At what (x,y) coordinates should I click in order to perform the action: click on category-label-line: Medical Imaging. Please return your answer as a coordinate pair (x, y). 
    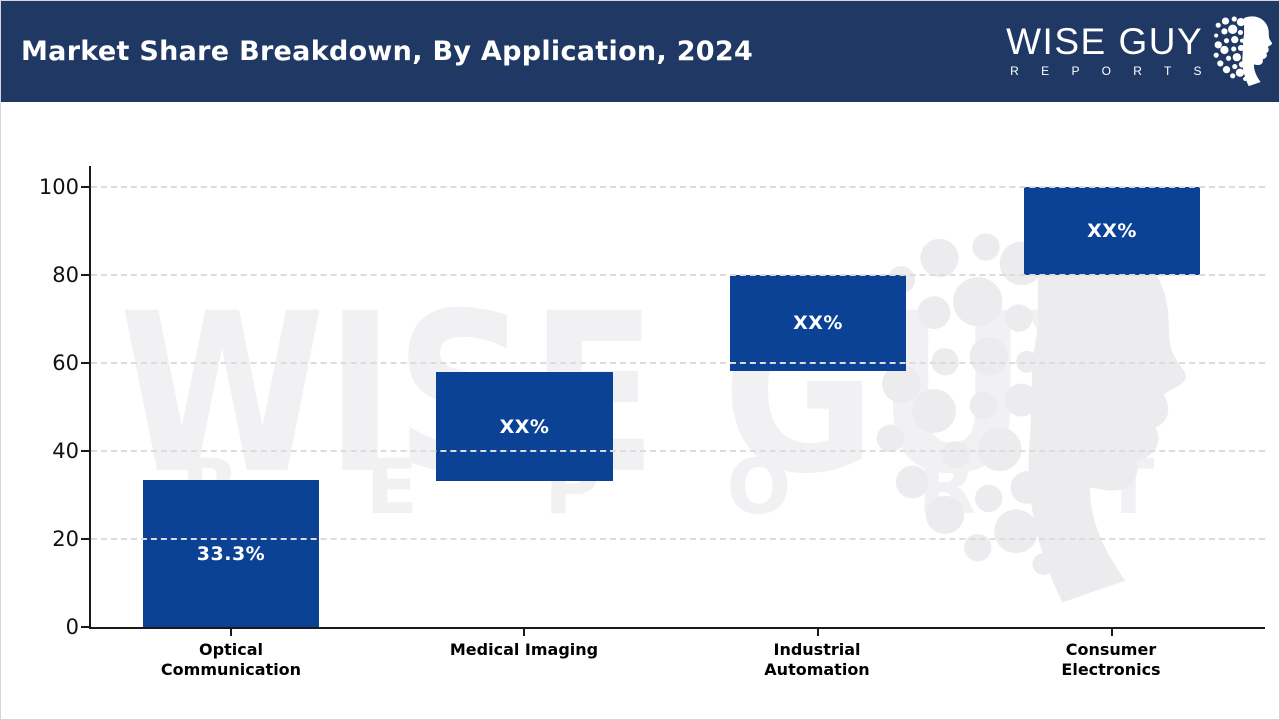
    Looking at the image, I should click on (524, 649).